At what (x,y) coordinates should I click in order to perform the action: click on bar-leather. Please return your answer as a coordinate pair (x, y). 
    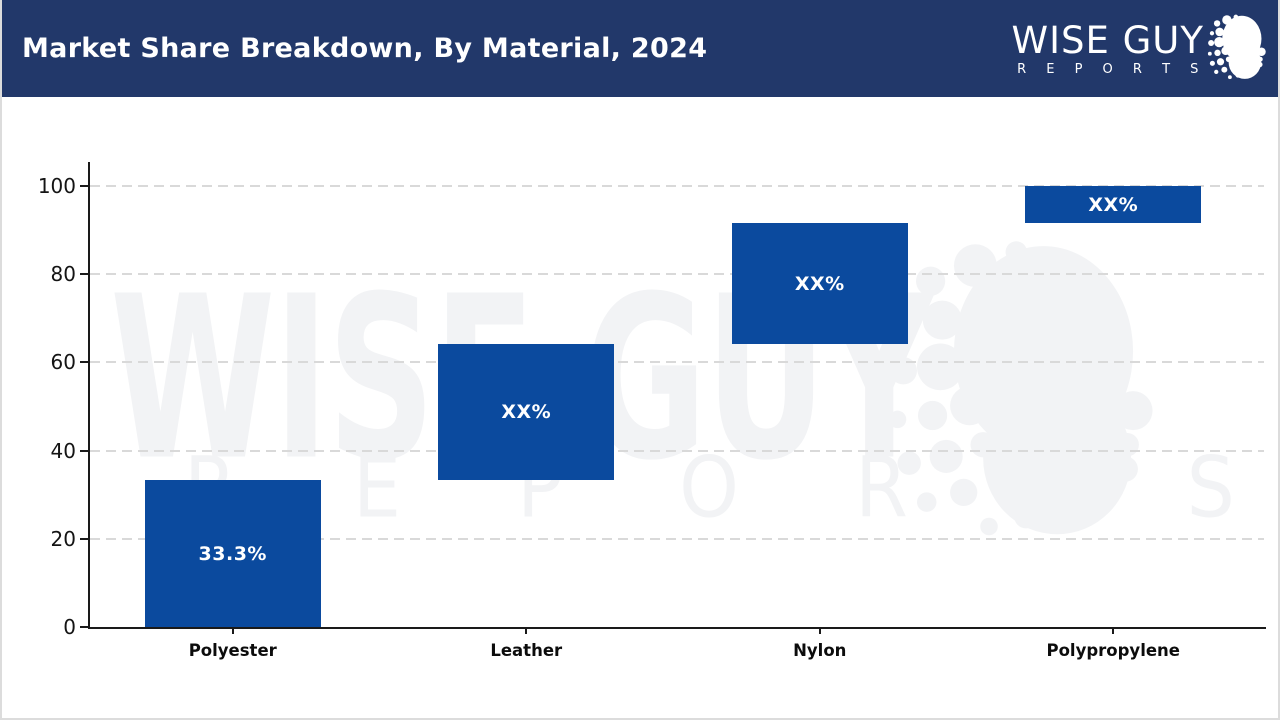
    Looking at the image, I should click on (526, 412).